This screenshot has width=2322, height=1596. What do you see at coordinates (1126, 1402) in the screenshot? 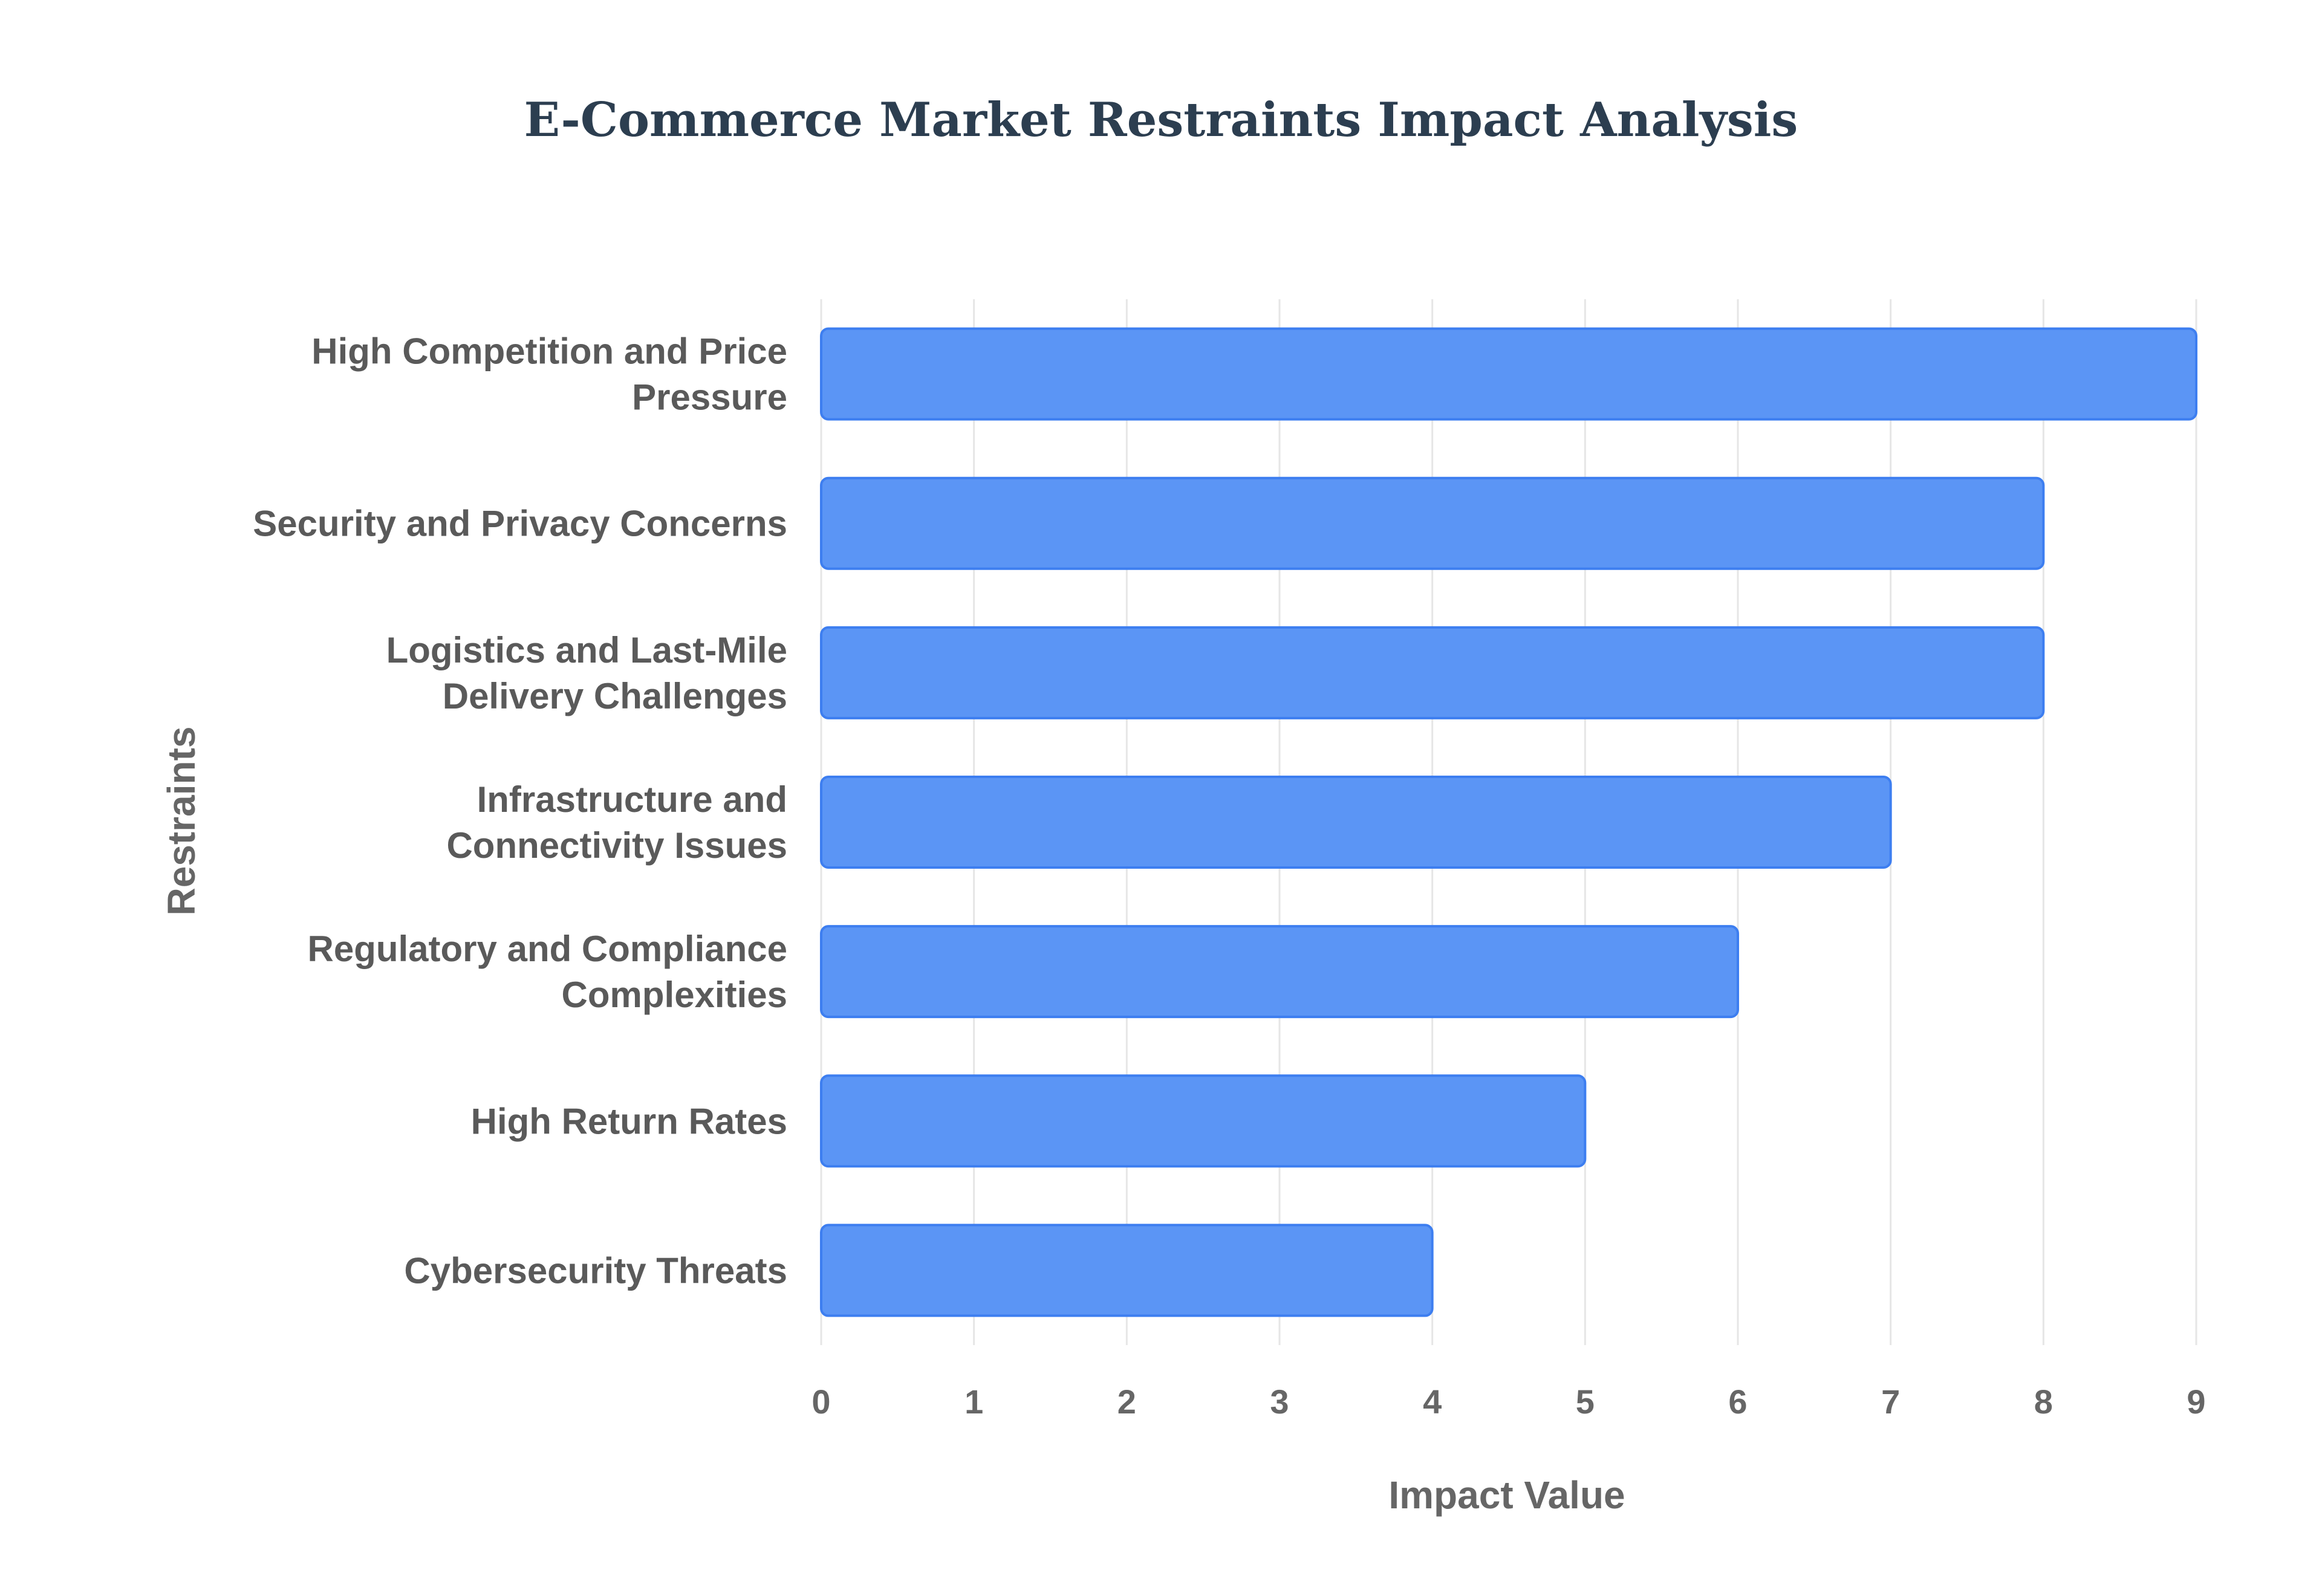
I see `x-tick-label: 2` at bounding box center [1126, 1402].